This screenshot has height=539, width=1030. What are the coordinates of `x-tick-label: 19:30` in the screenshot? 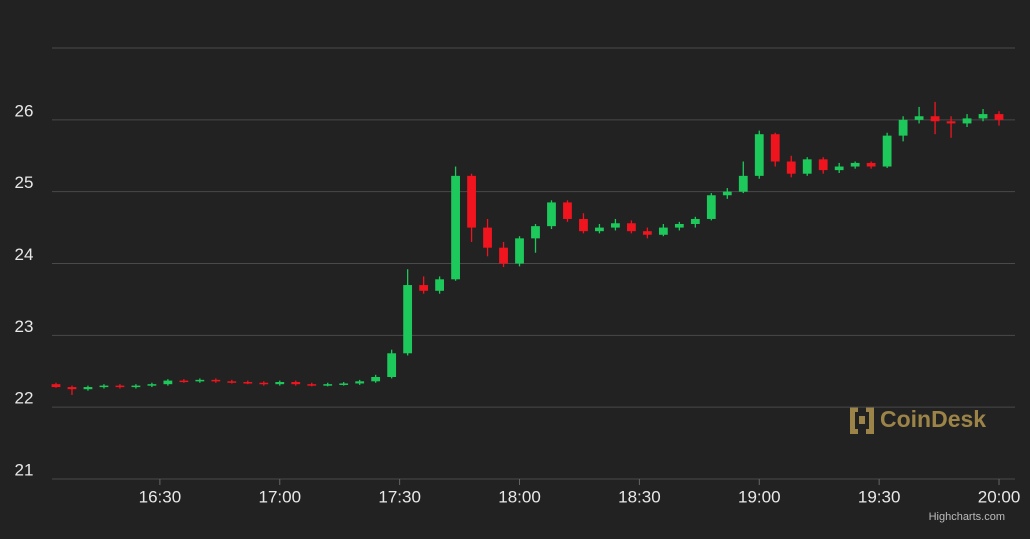 It's located at (879, 496).